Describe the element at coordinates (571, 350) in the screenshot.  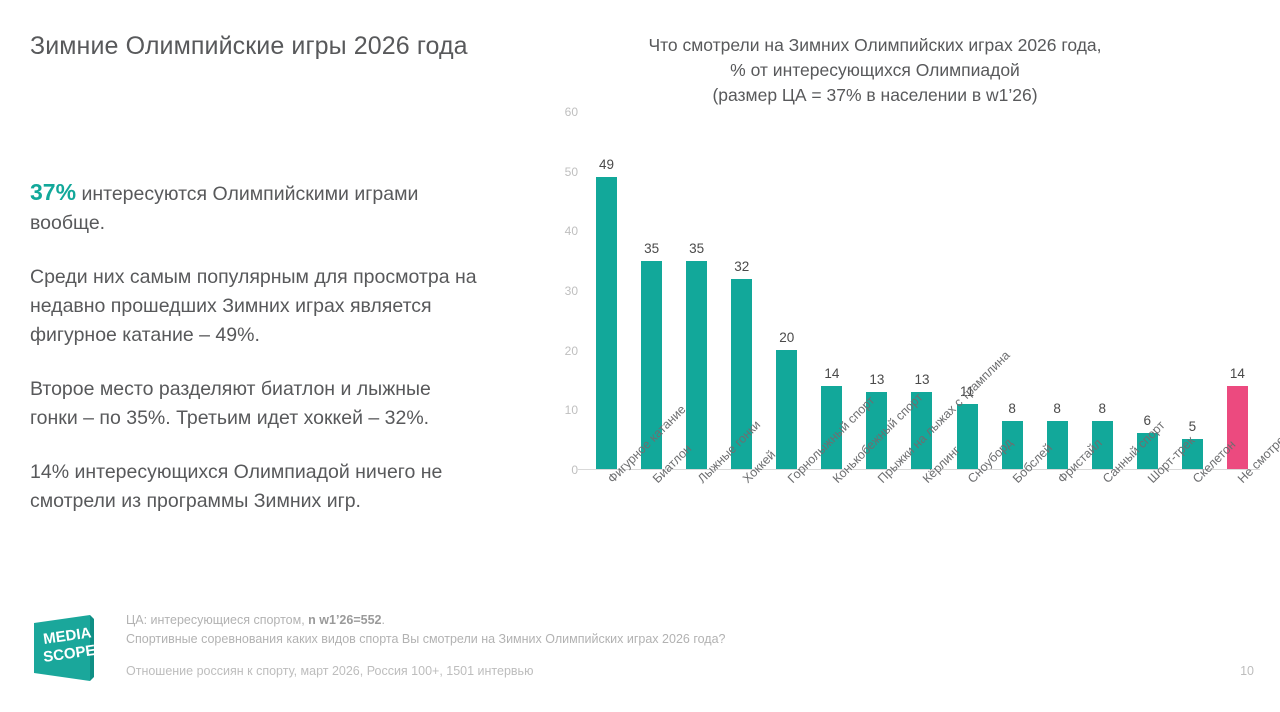
I see `y-axis-tick: 20` at that location.